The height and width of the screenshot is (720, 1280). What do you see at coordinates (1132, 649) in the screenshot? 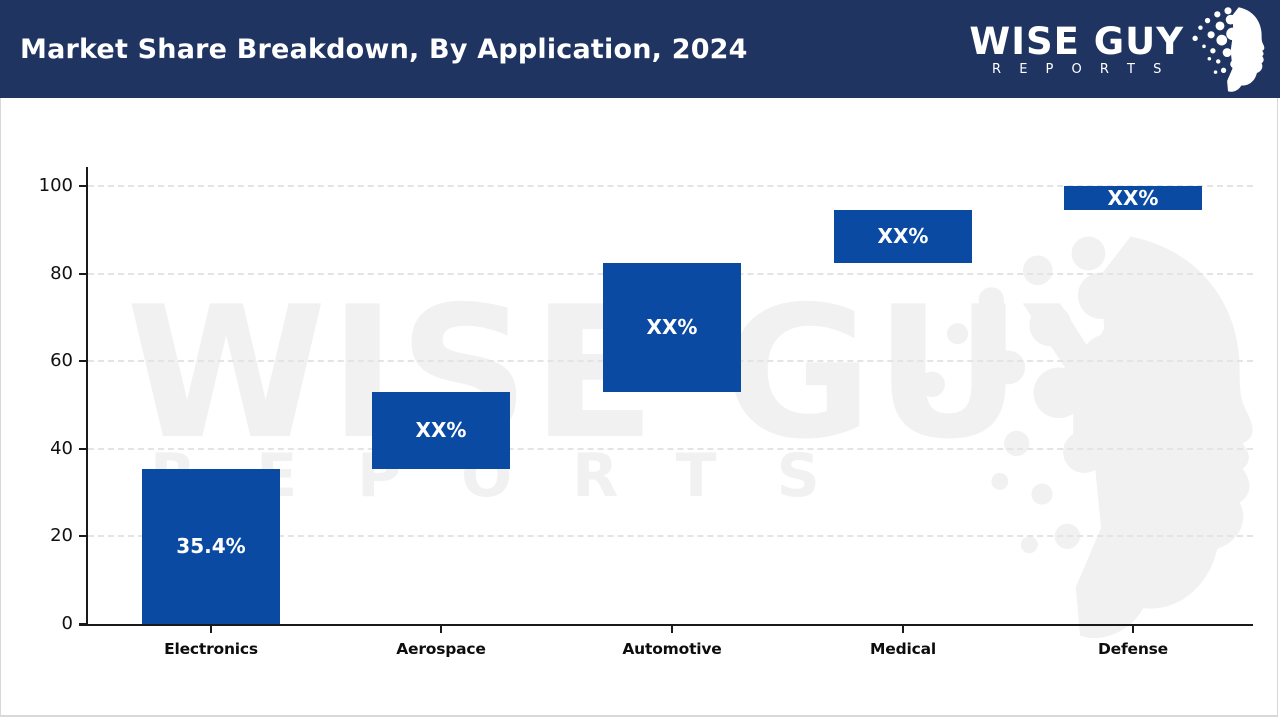
I see `x-category-label-defense: Defense` at bounding box center [1132, 649].